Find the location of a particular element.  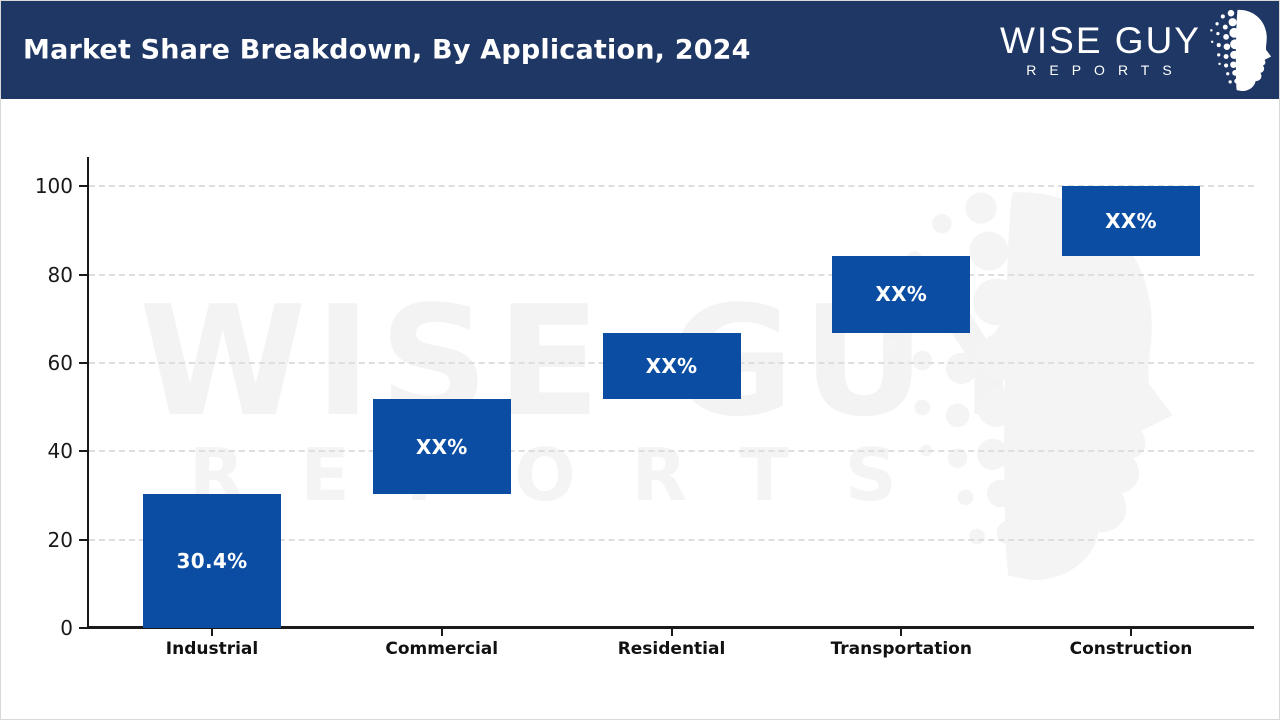

bar-industrial: 30.4% is located at coordinates (212, 560).